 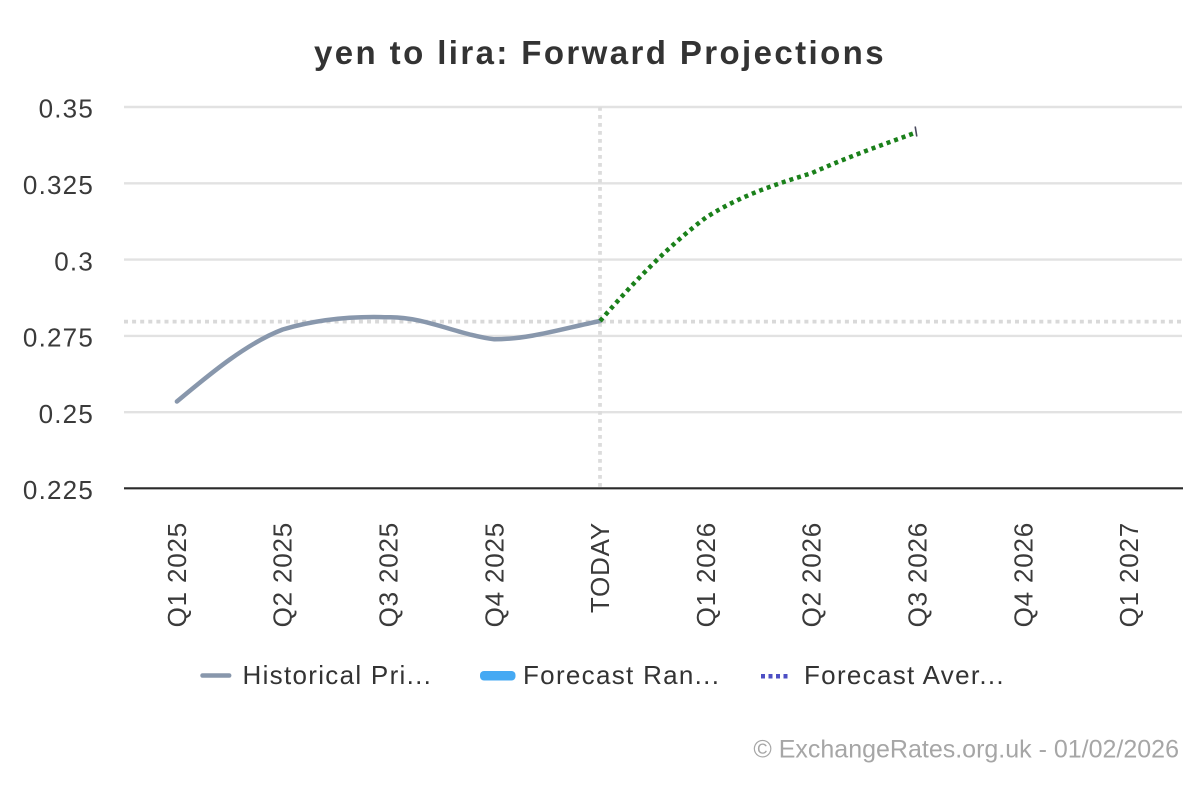 What do you see at coordinates (966, 750) in the screenshot?
I see `svg-text:© ExchangeRates.org.uk - 01/02: © ExchangeRates.org.uk - 01/02/2026` at bounding box center [966, 750].